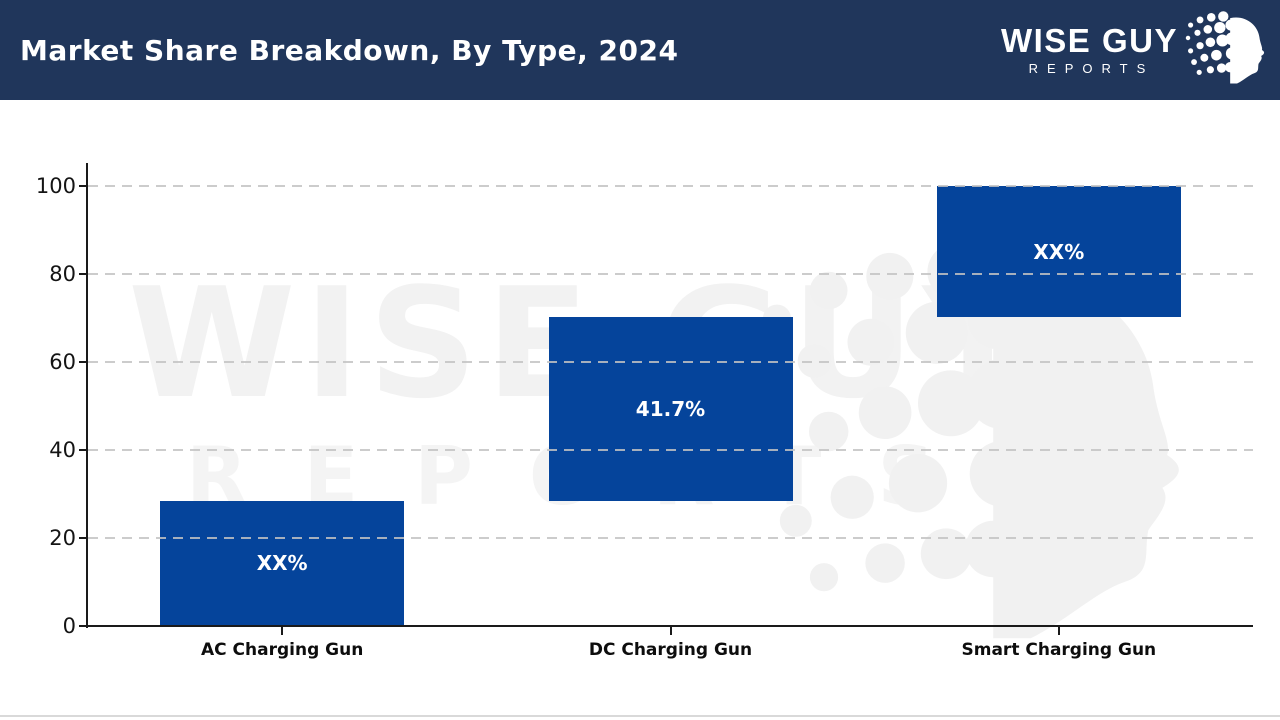  I want to click on wise-guy-logo: WISE GUY REPORTS, so click(1134, 50).